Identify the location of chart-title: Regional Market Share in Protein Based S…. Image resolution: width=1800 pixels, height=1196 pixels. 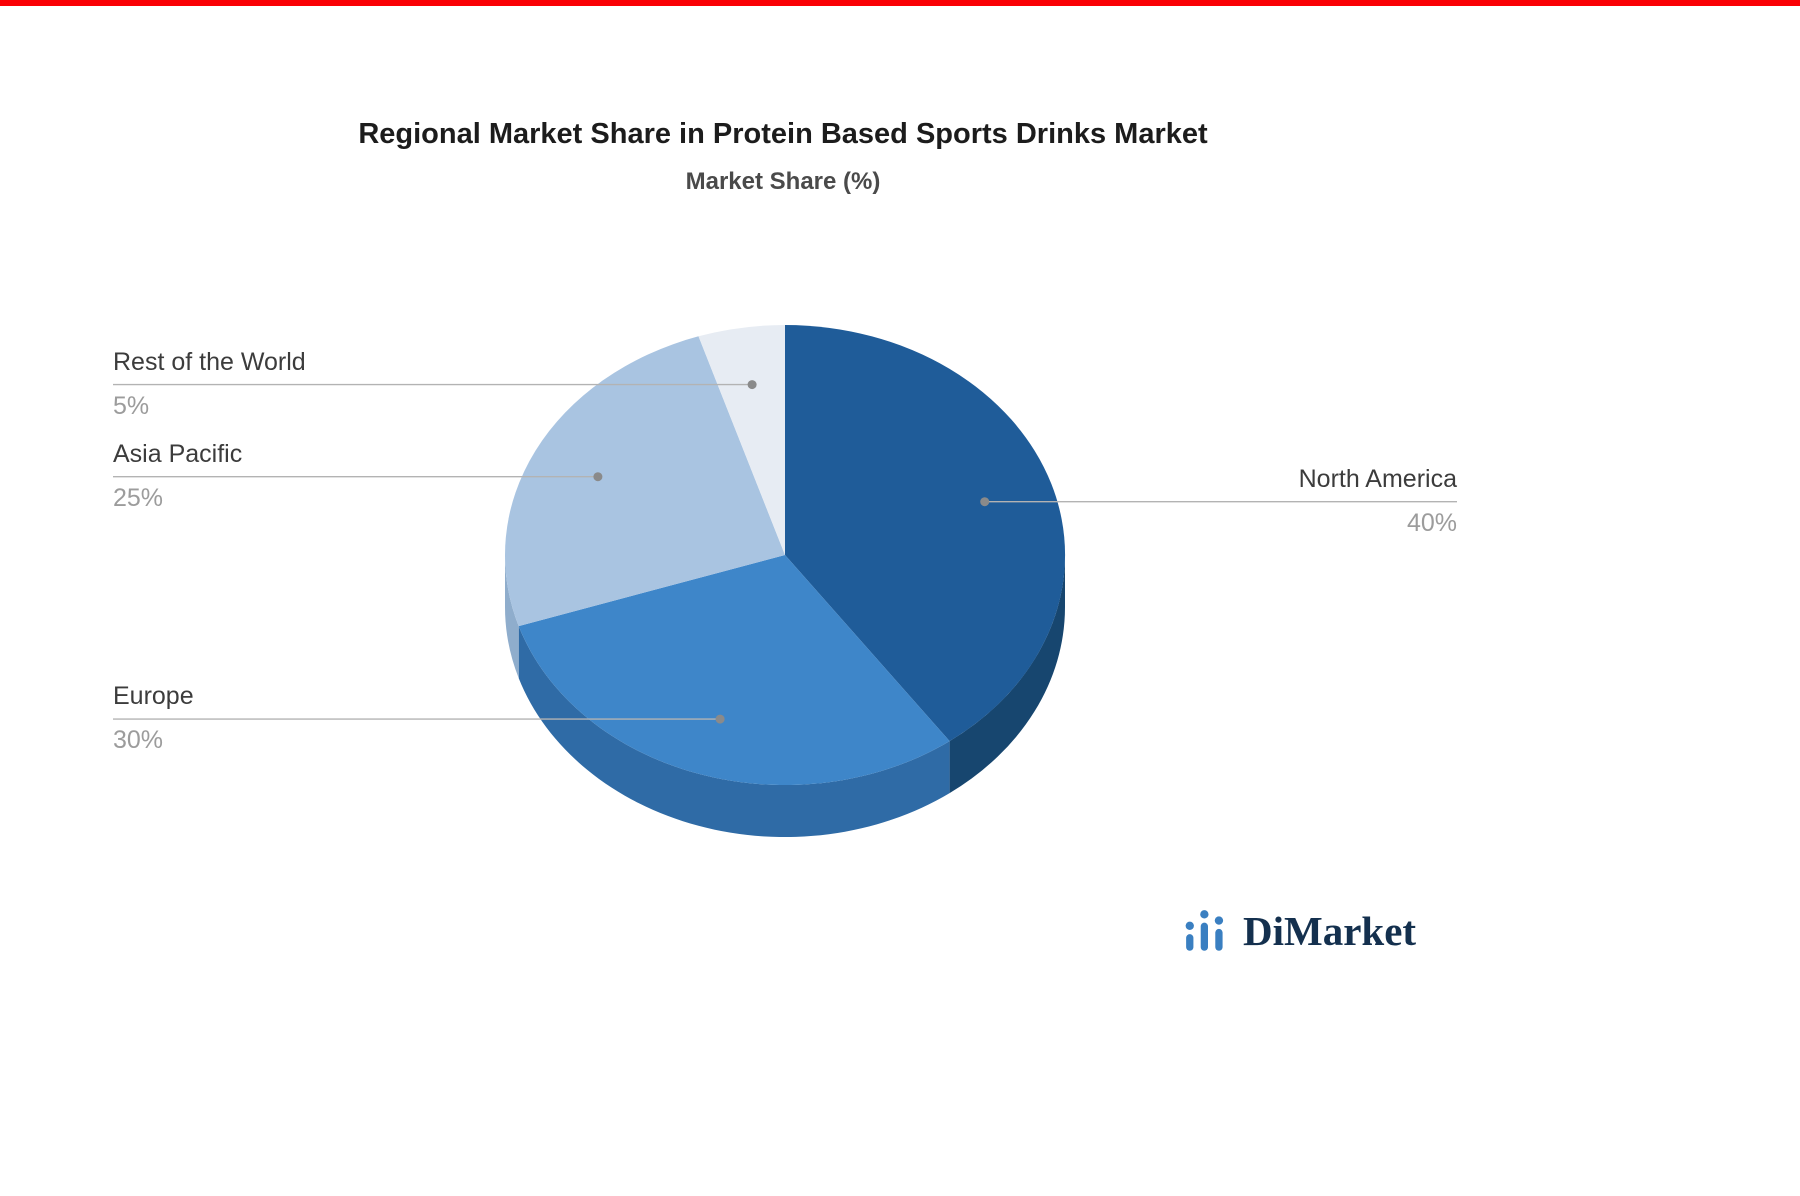
(783, 134).